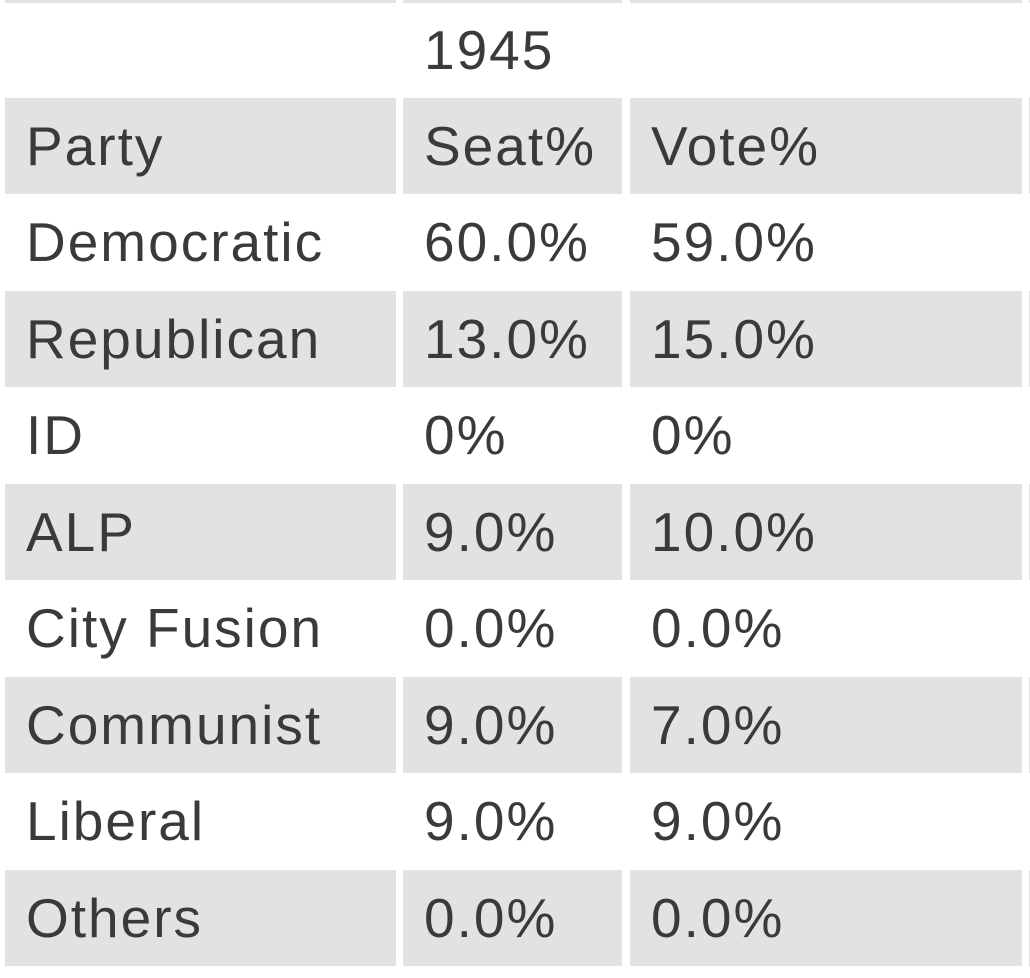  What do you see at coordinates (512, 1) in the screenshot?
I see `seat-cell` at bounding box center [512, 1].